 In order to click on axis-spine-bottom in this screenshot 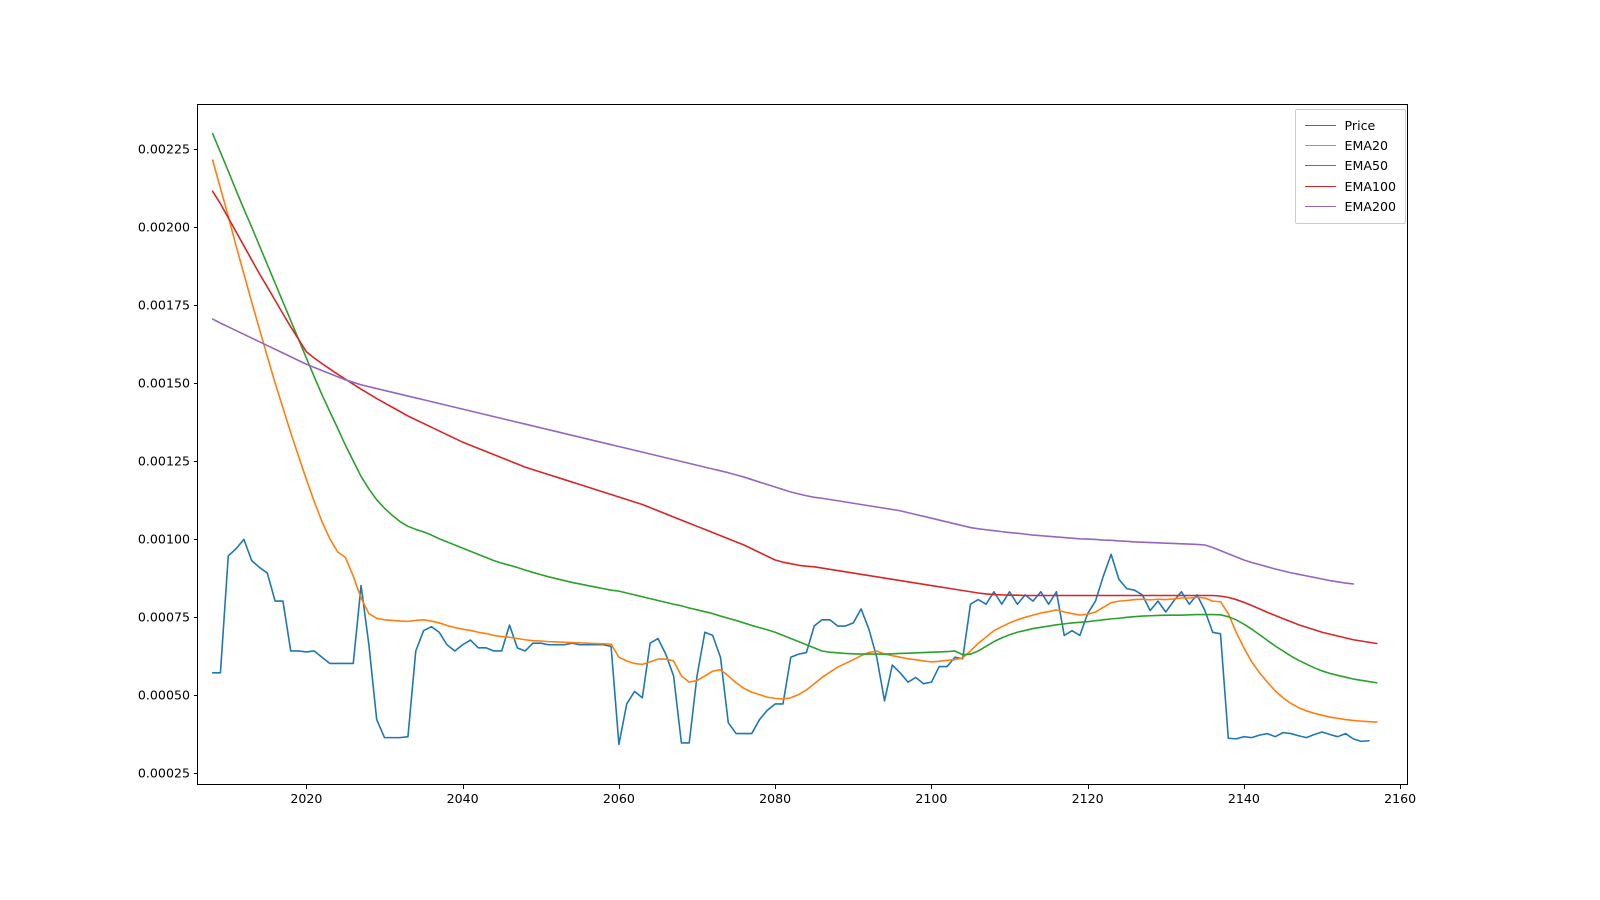, I will do `click(802, 784)`.